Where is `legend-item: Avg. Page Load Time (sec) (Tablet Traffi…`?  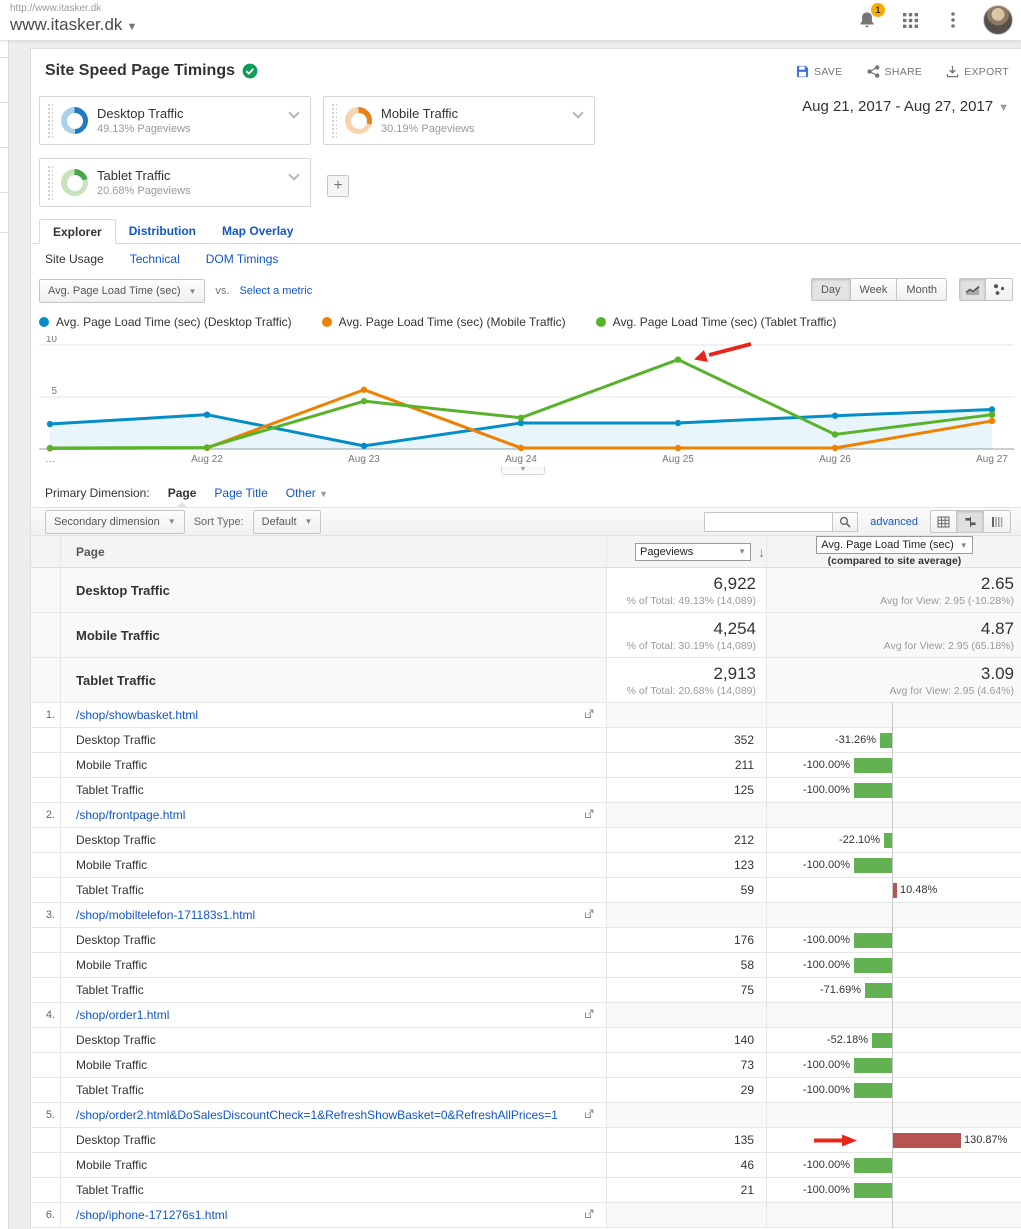 legend-item: Avg. Page Load Time (sec) (Tablet Traffi… is located at coordinates (716, 322).